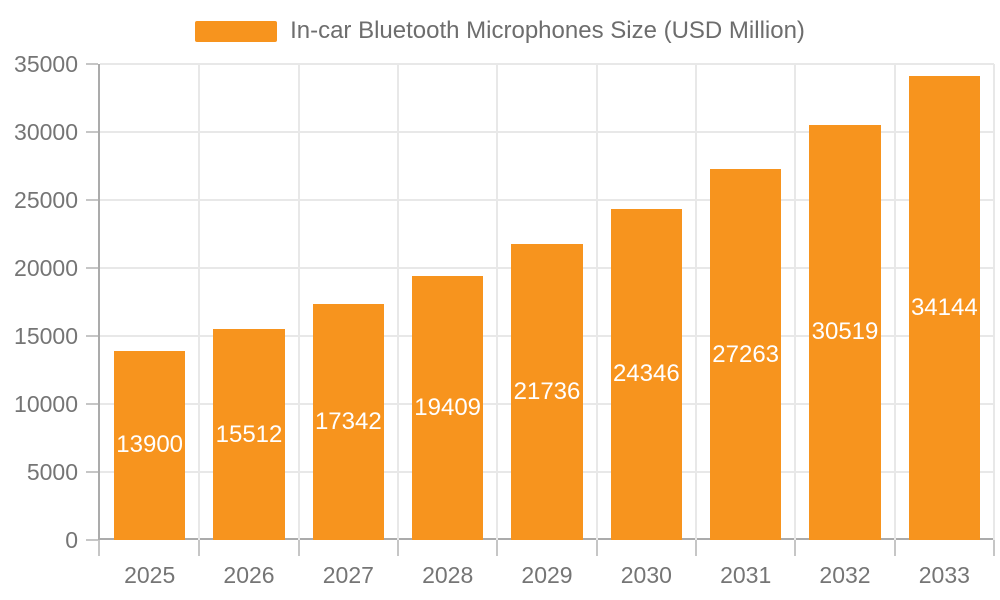 The height and width of the screenshot is (600, 1000). What do you see at coordinates (236, 31) in the screenshot?
I see `legend-swatch-icon` at bounding box center [236, 31].